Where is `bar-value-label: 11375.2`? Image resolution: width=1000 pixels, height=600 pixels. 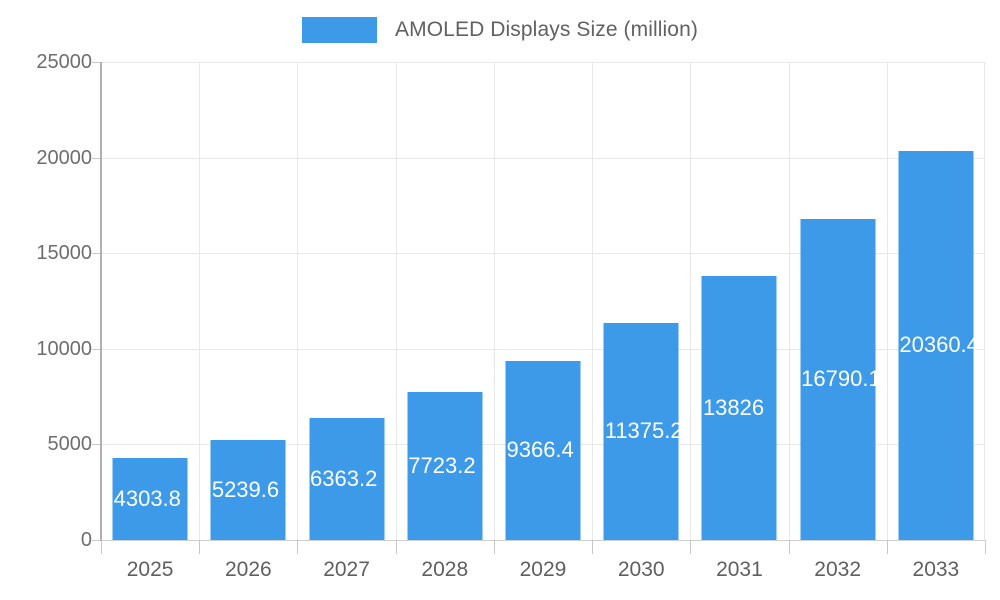
bar-value-label: 11375.2 is located at coordinates (643, 431).